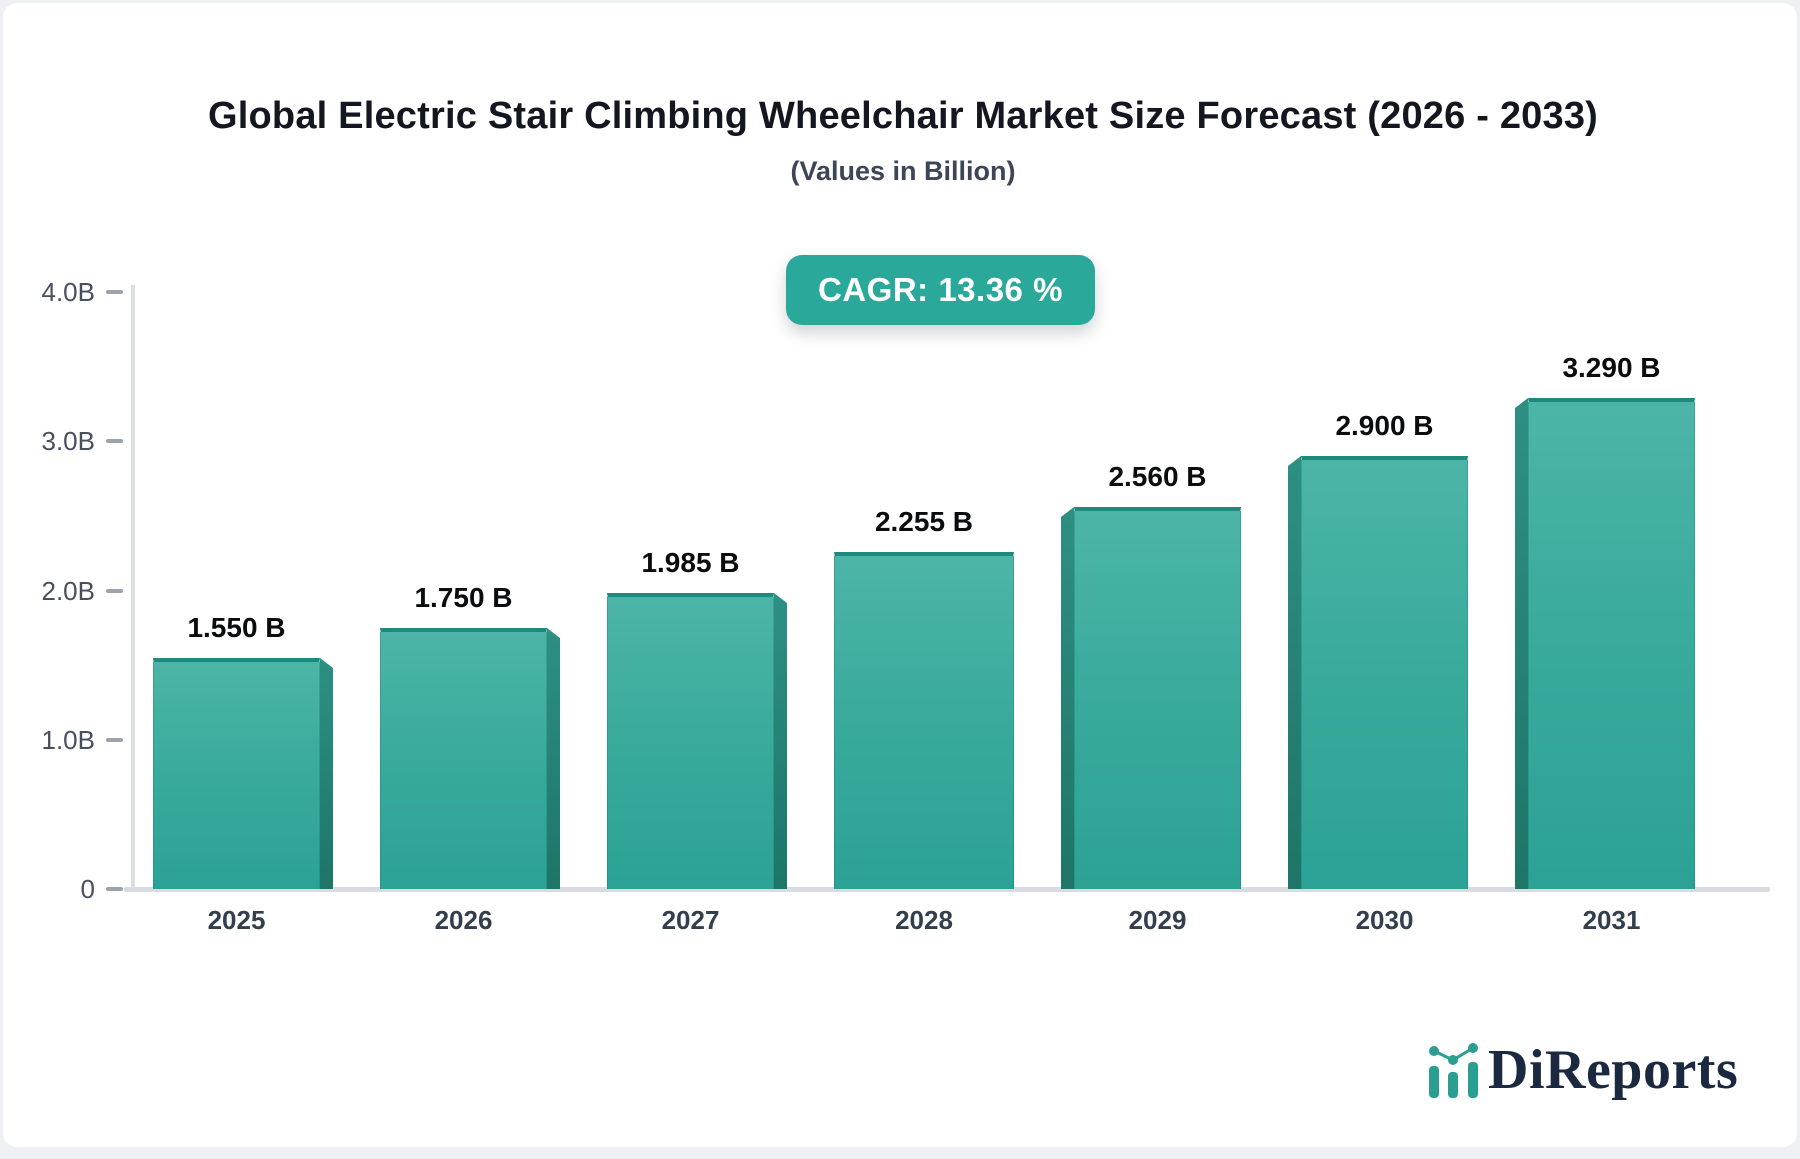 The image size is (1800, 1159). Describe the element at coordinates (87, 889) in the screenshot. I see `y-axis-tick-label: 0` at that location.